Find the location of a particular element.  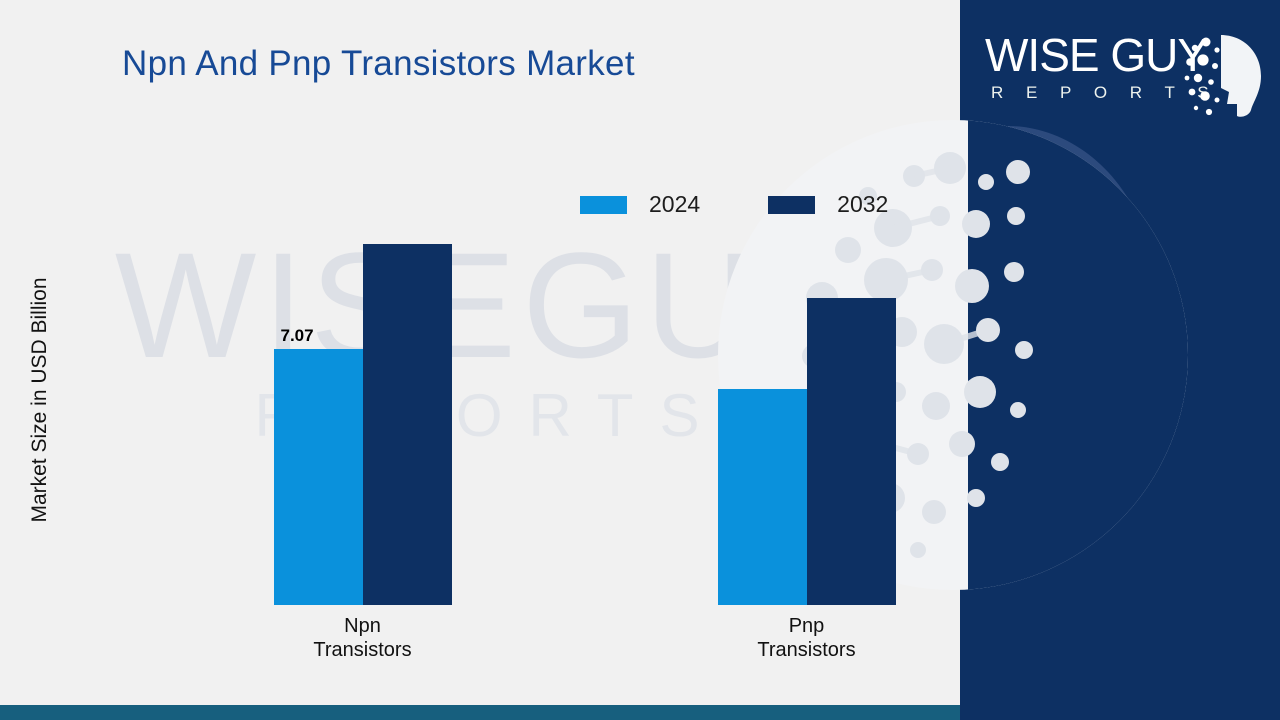

legend-swatch-2032 is located at coordinates (792, 204).